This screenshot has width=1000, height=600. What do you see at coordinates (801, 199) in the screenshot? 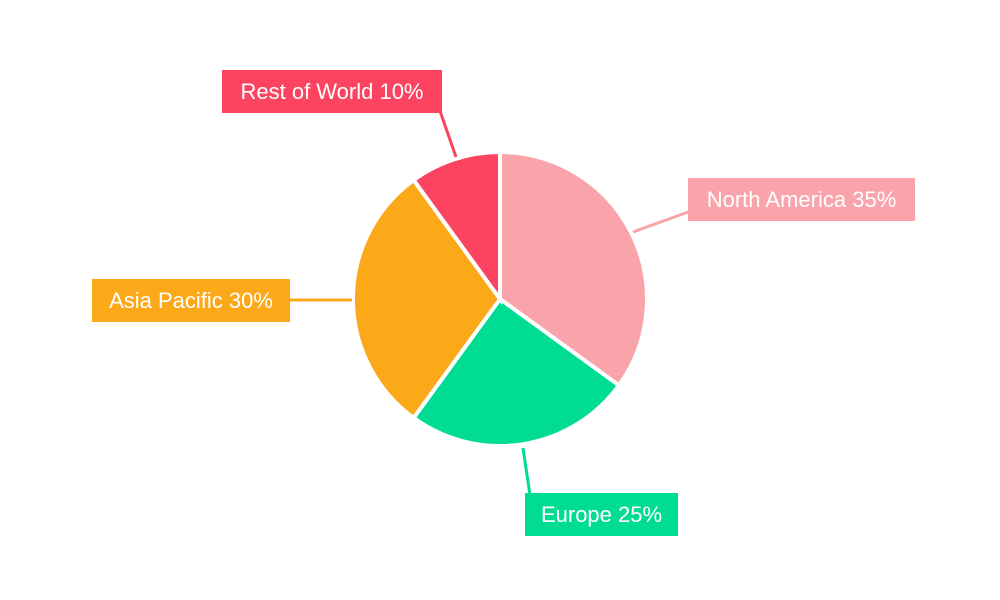
I see `slice-label-north-america: North America 35%` at bounding box center [801, 199].